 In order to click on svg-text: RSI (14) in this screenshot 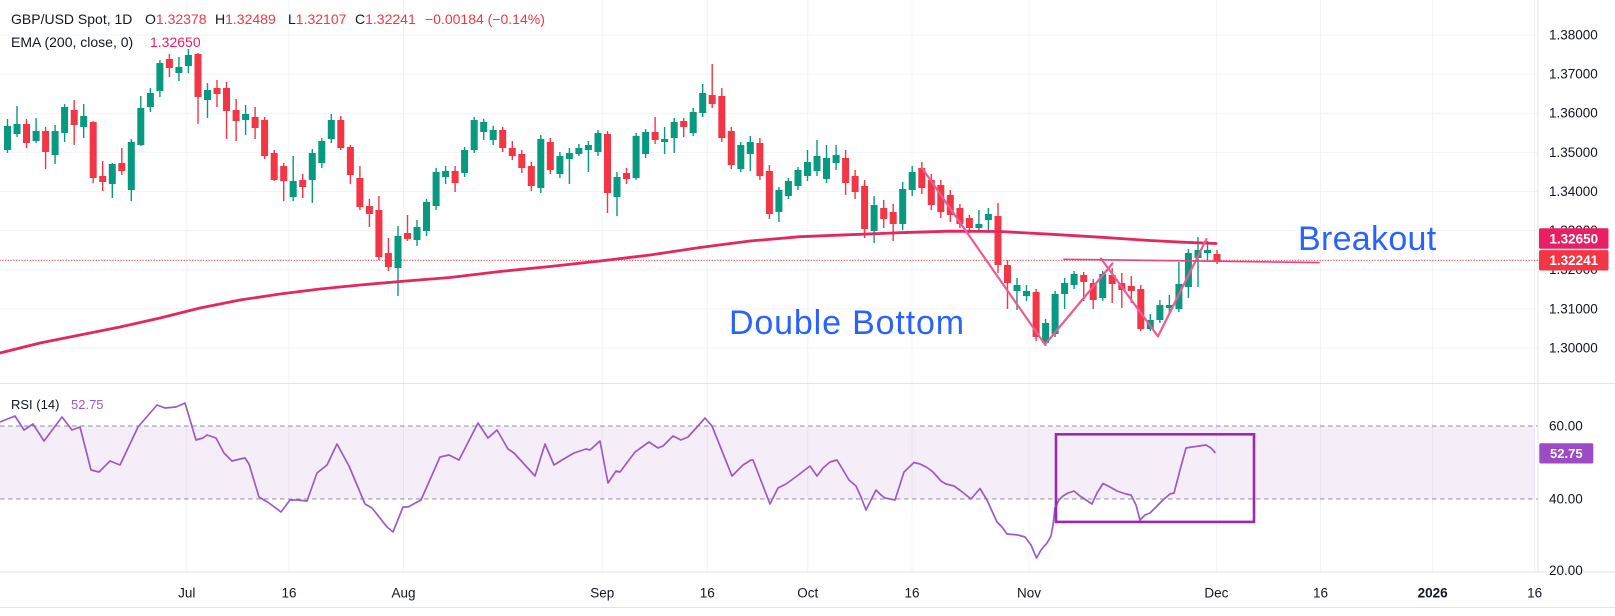, I will do `click(35, 404)`.